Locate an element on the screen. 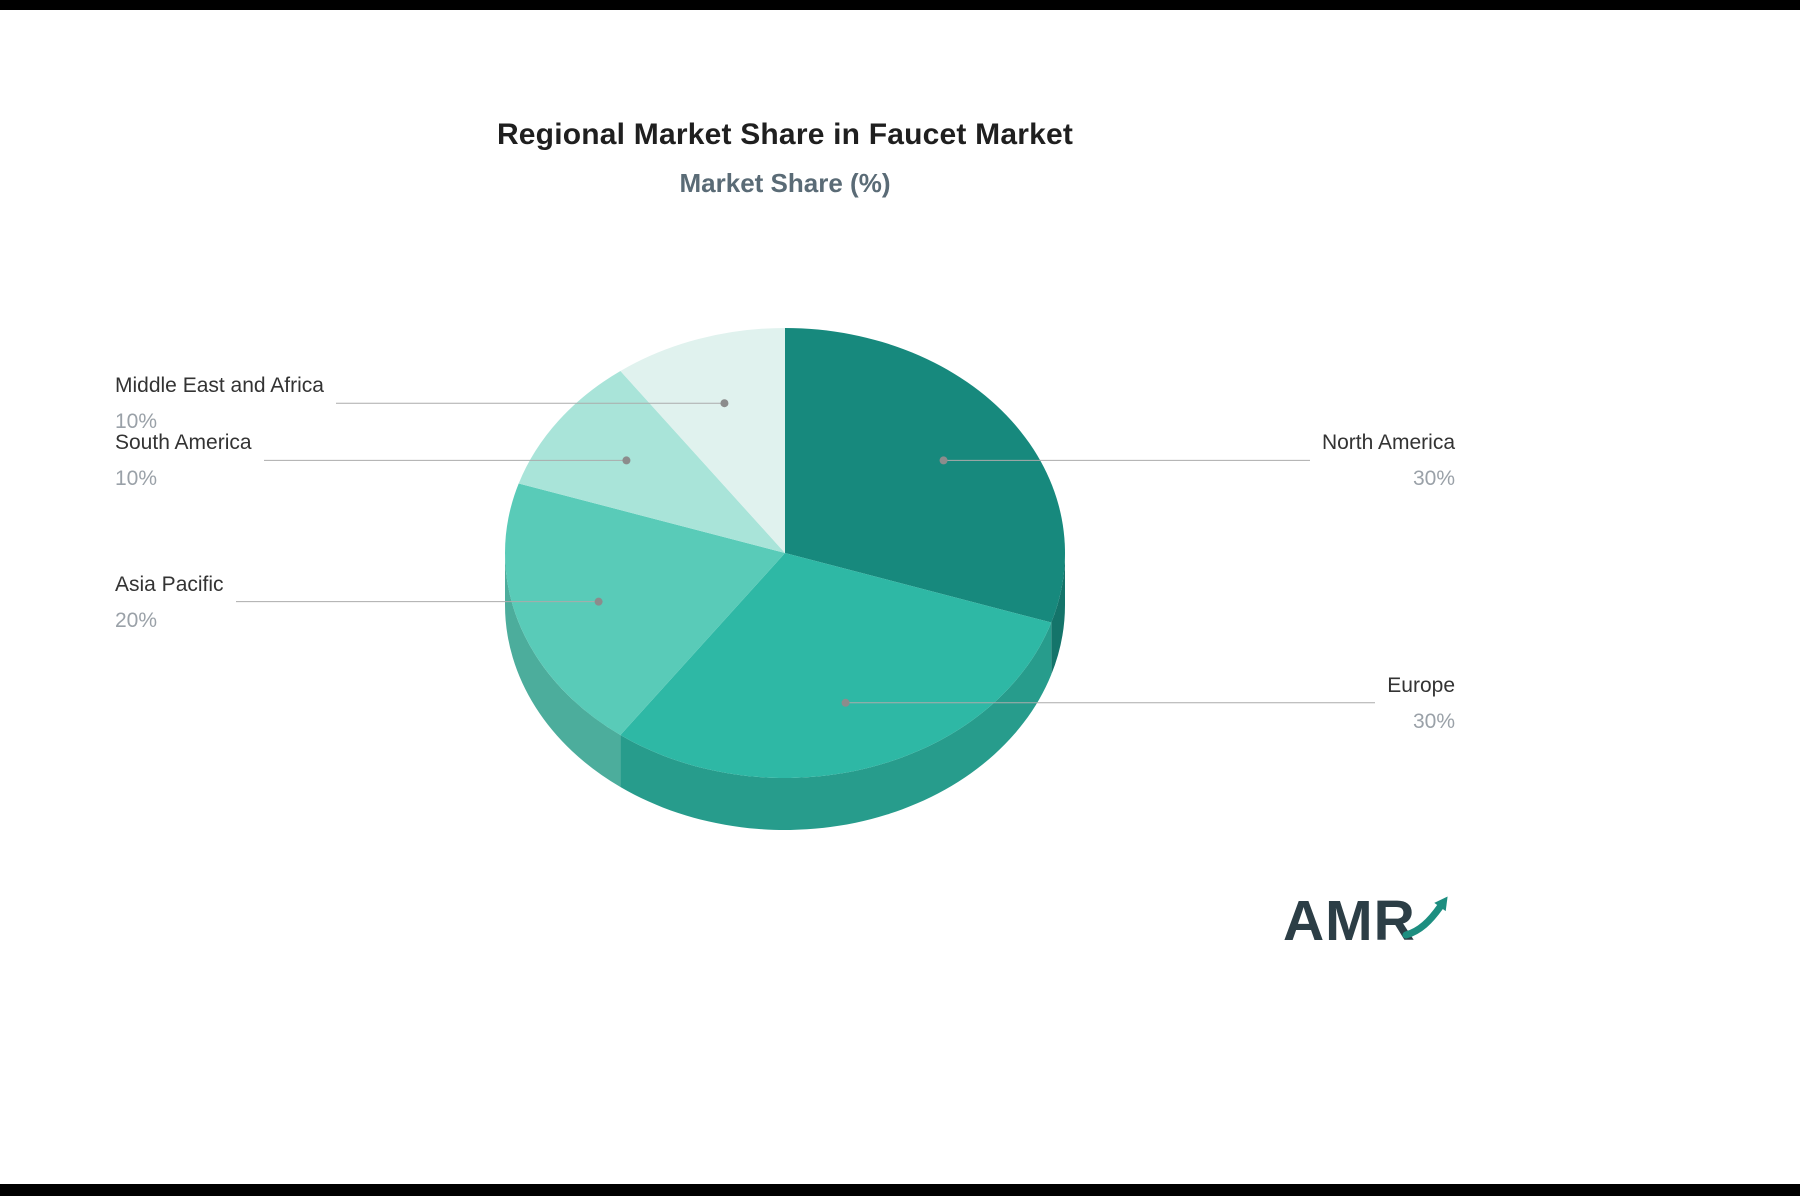 The width and height of the screenshot is (1800, 1196). pie-slice-europe is located at coordinates (836, 665).